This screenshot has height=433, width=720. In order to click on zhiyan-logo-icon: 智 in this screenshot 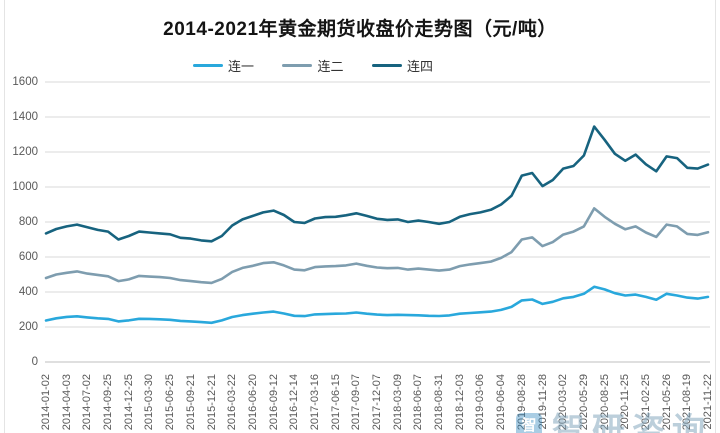, I will do `click(529, 423)`.